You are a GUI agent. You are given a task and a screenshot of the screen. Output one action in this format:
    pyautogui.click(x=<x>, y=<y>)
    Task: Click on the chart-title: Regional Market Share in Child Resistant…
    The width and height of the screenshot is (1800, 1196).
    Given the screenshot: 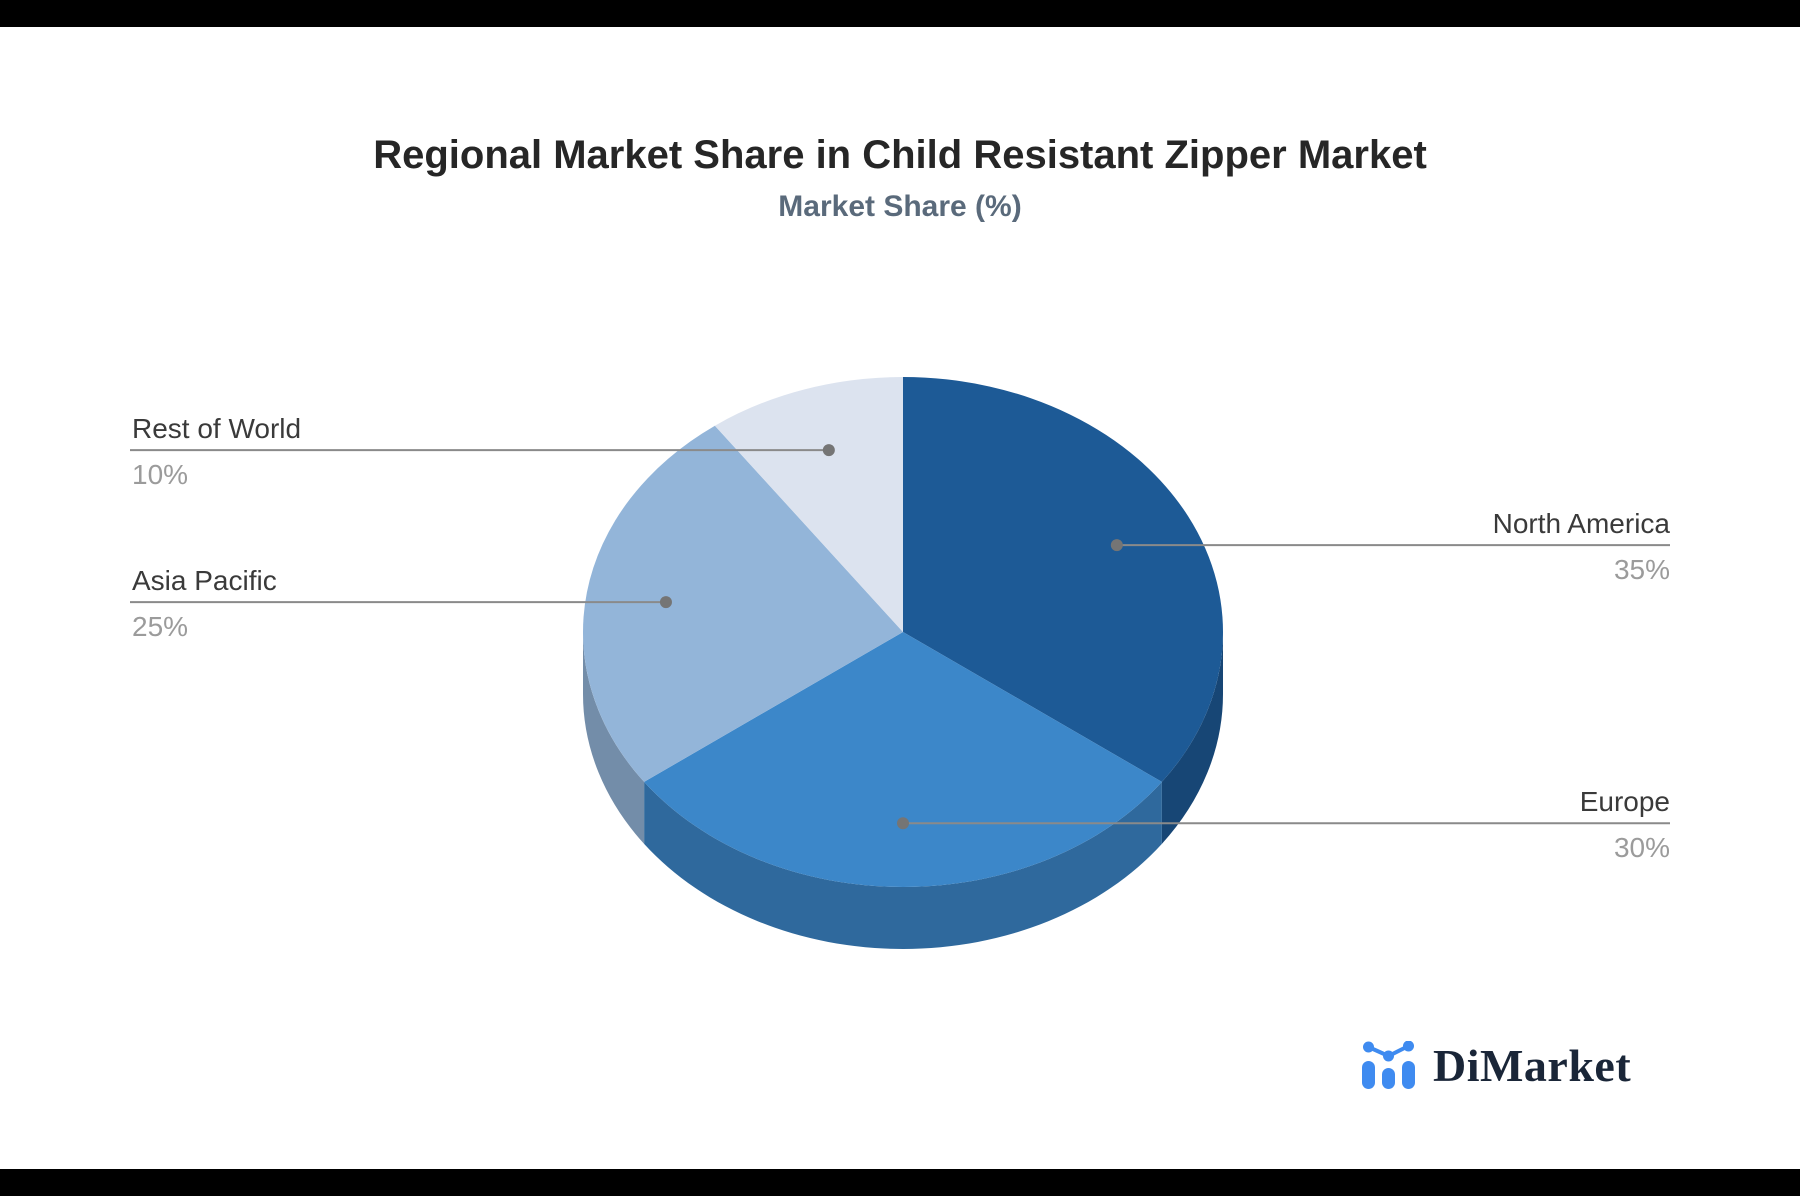 What is the action you would take?
    pyautogui.click(x=900, y=155)
    